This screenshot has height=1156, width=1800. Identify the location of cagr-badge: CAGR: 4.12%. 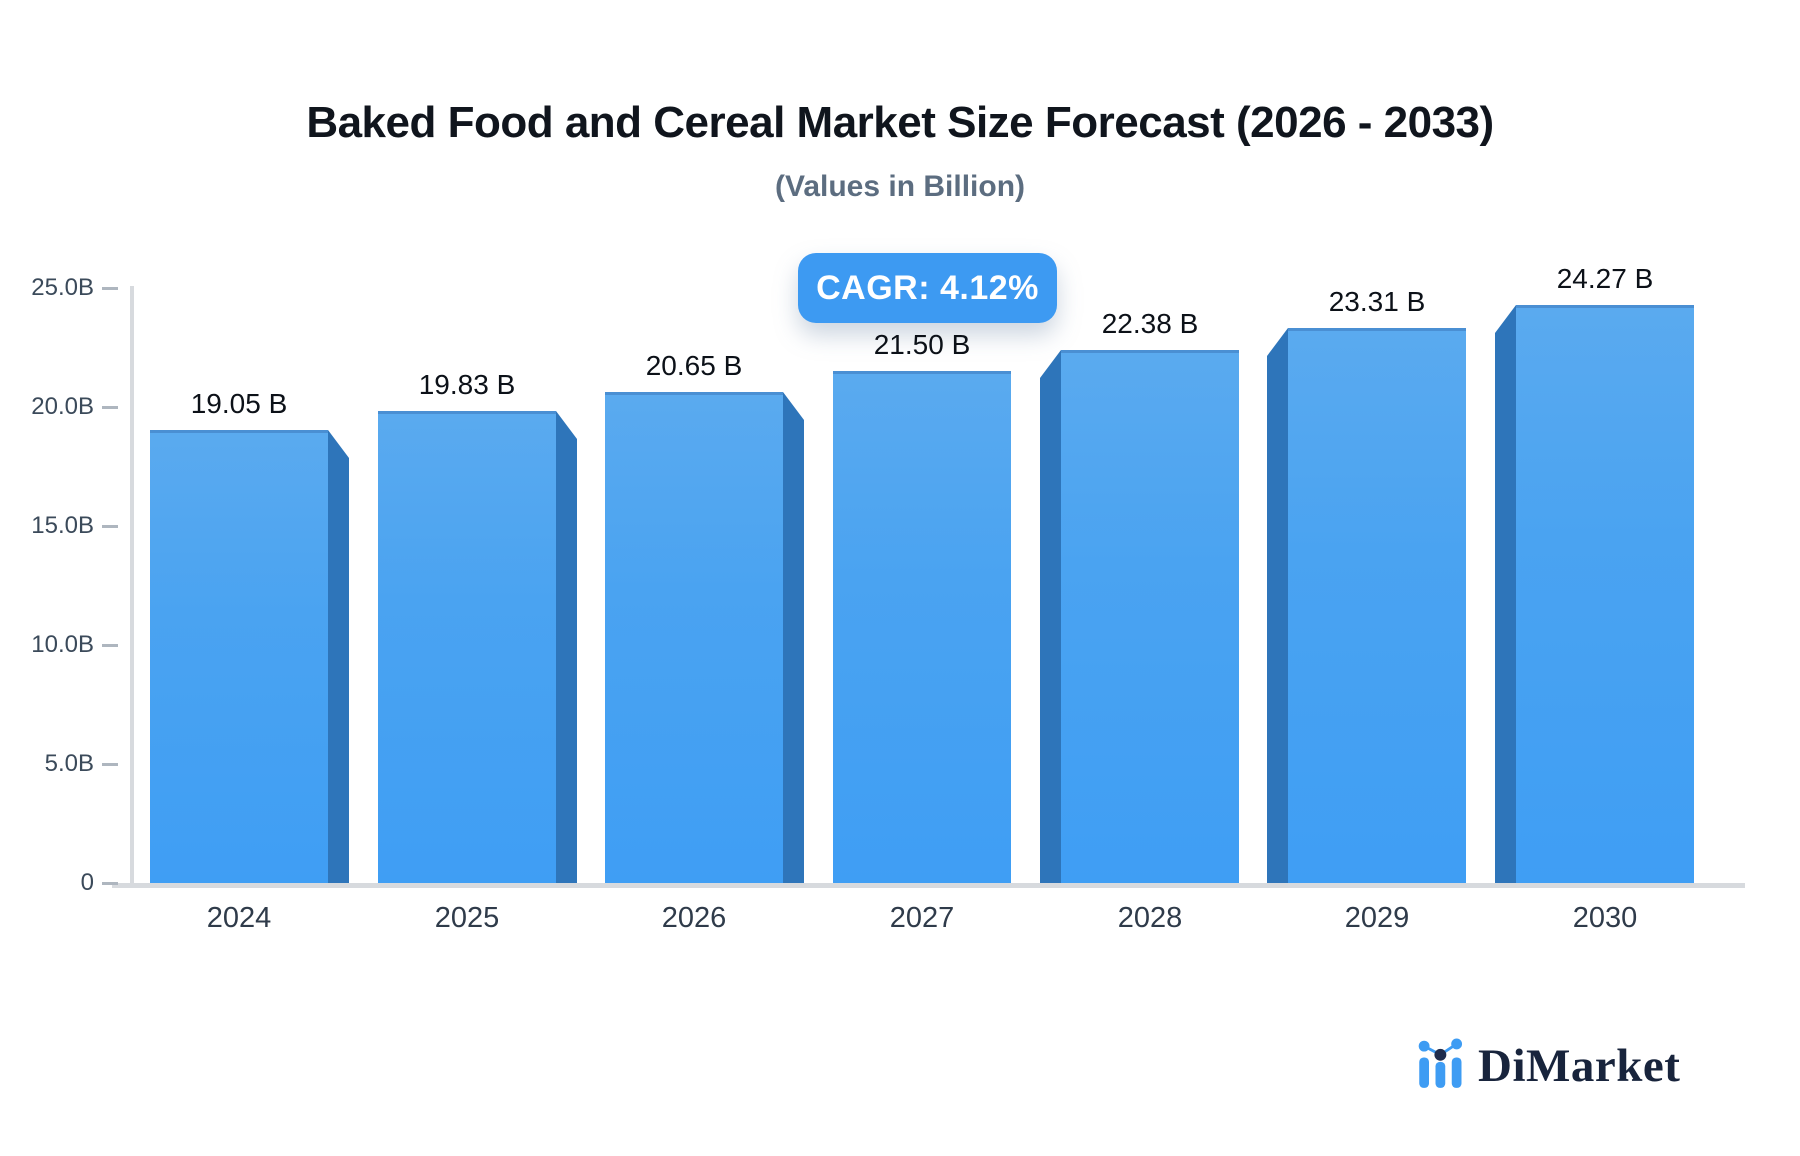
(927, 288).